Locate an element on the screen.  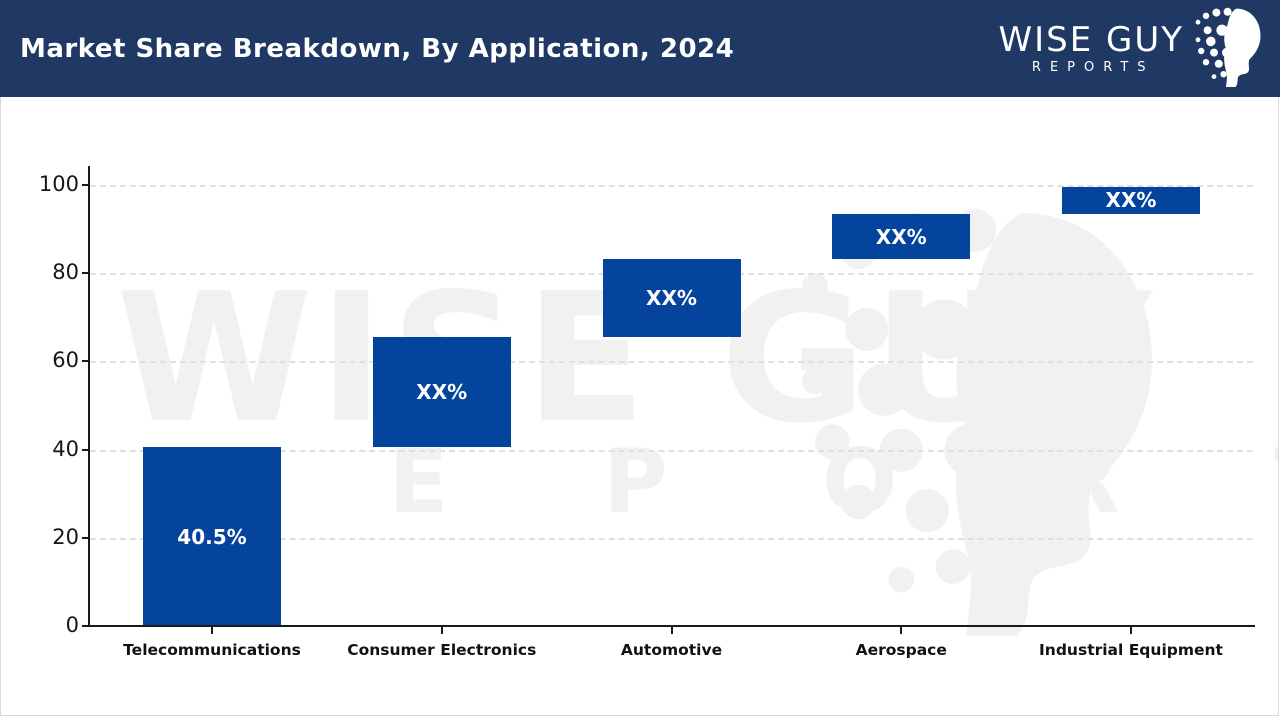
x-category-label: Aerospace is located at coordinates (901, 650).